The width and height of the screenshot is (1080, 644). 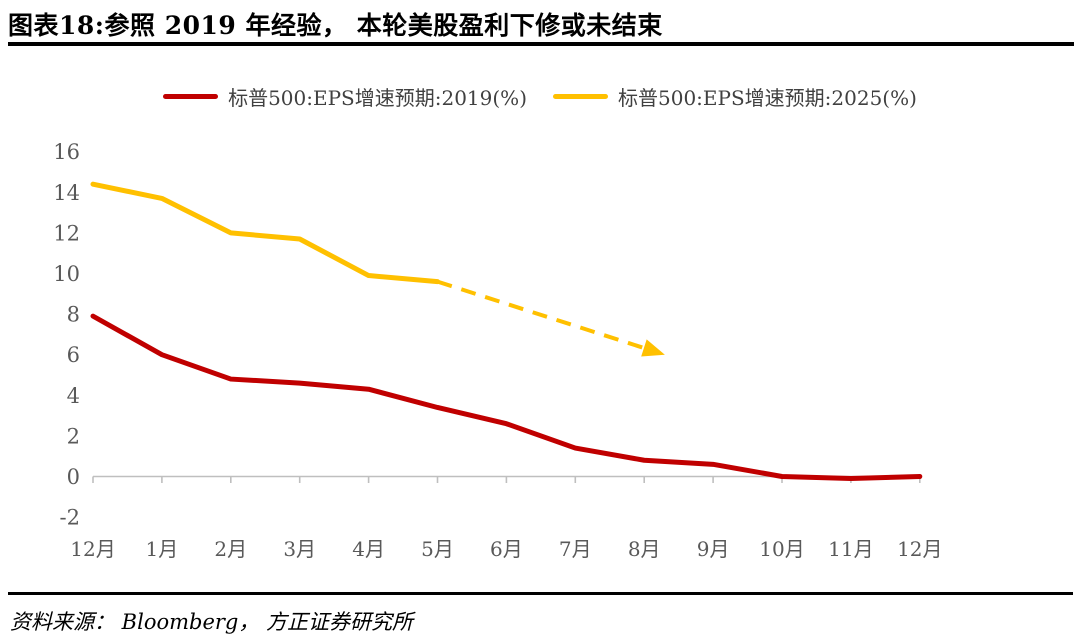 What do you see at coordinates (506, 549) in the screenshot?
I see `x-axis-label: 6月` at bounding box center [506, 549].